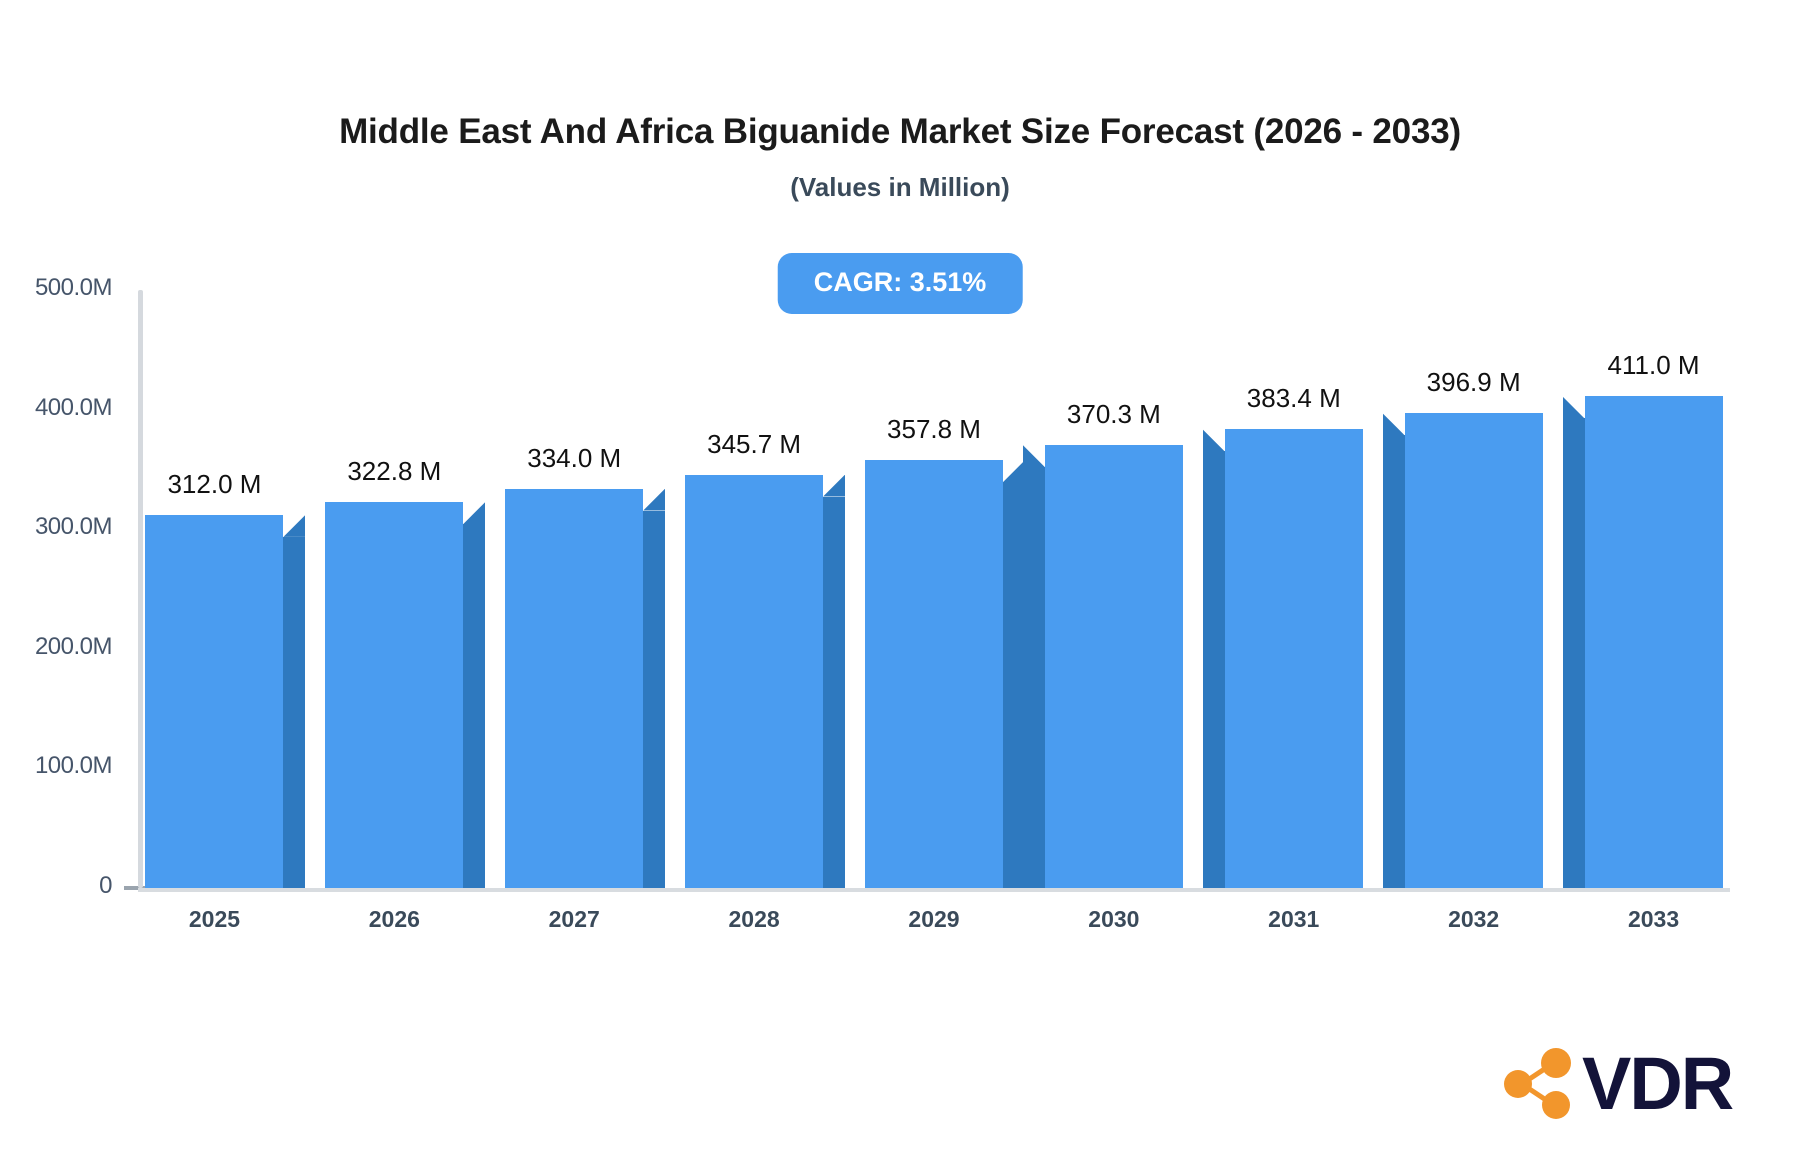  What do you see at coordinates (754, 919) in the screenshot?
I see `x-axis-tick-label: 2028` at bounding box center [754, 919].